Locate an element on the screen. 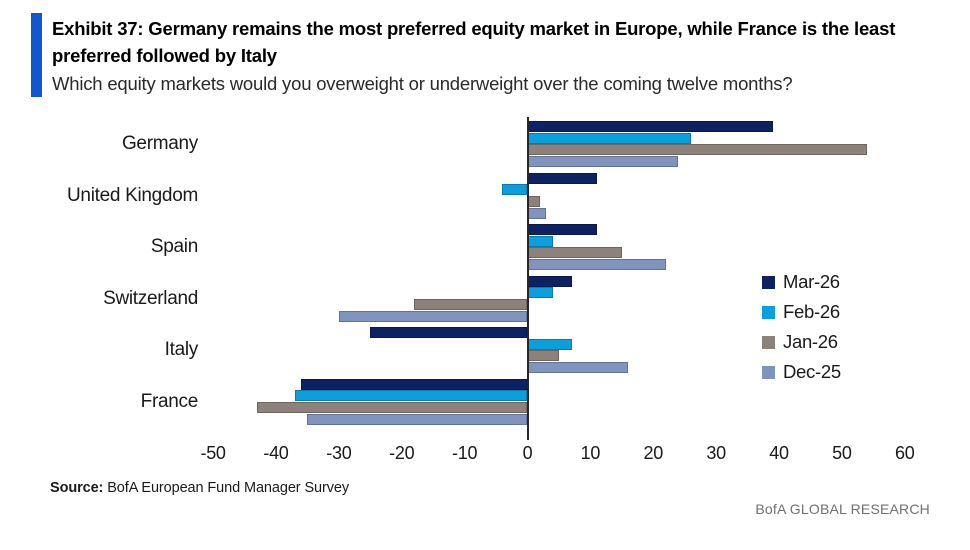 The width and height of the screenshot is (970, 550). category-label-spain: Spain is located at coordinates (174, 247).